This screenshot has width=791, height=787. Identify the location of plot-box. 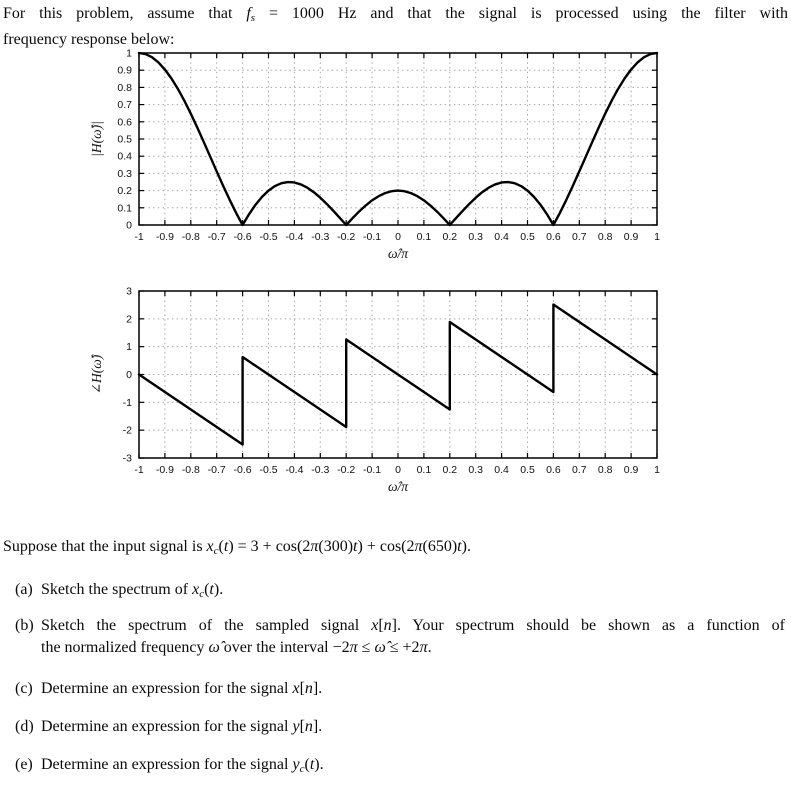
(398, 139).